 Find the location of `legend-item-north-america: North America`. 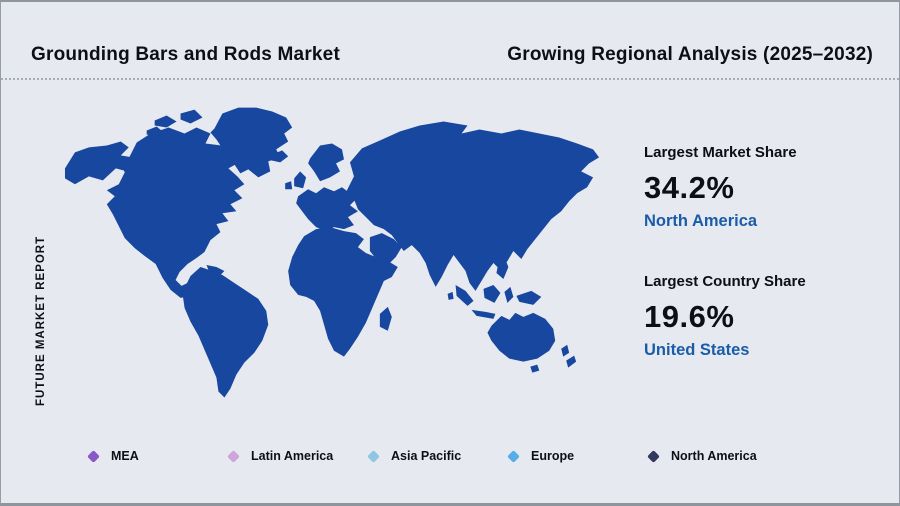

legend-item-north-america: North America is located at coordinates (702, 456).